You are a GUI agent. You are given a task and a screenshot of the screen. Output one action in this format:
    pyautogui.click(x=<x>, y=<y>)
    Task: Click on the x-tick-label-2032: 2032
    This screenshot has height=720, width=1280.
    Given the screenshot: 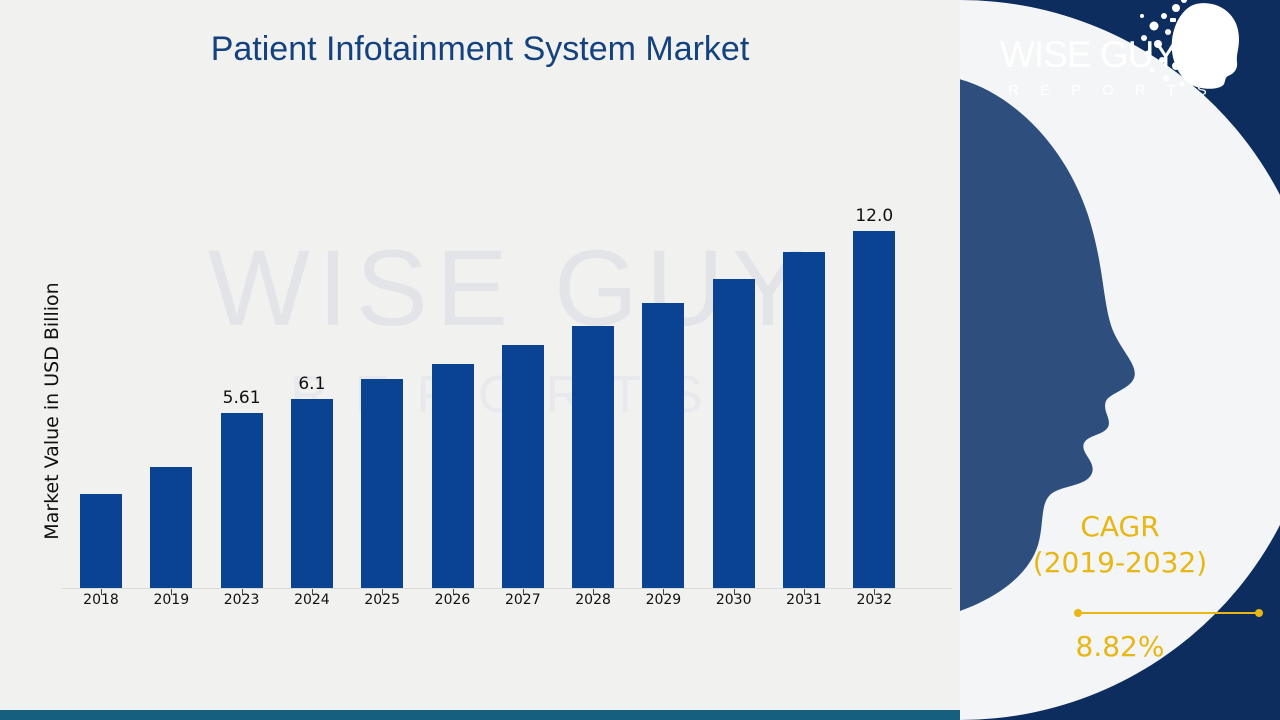 What is the action you would take?
    pyautogui.click(x=874, y=600)
    